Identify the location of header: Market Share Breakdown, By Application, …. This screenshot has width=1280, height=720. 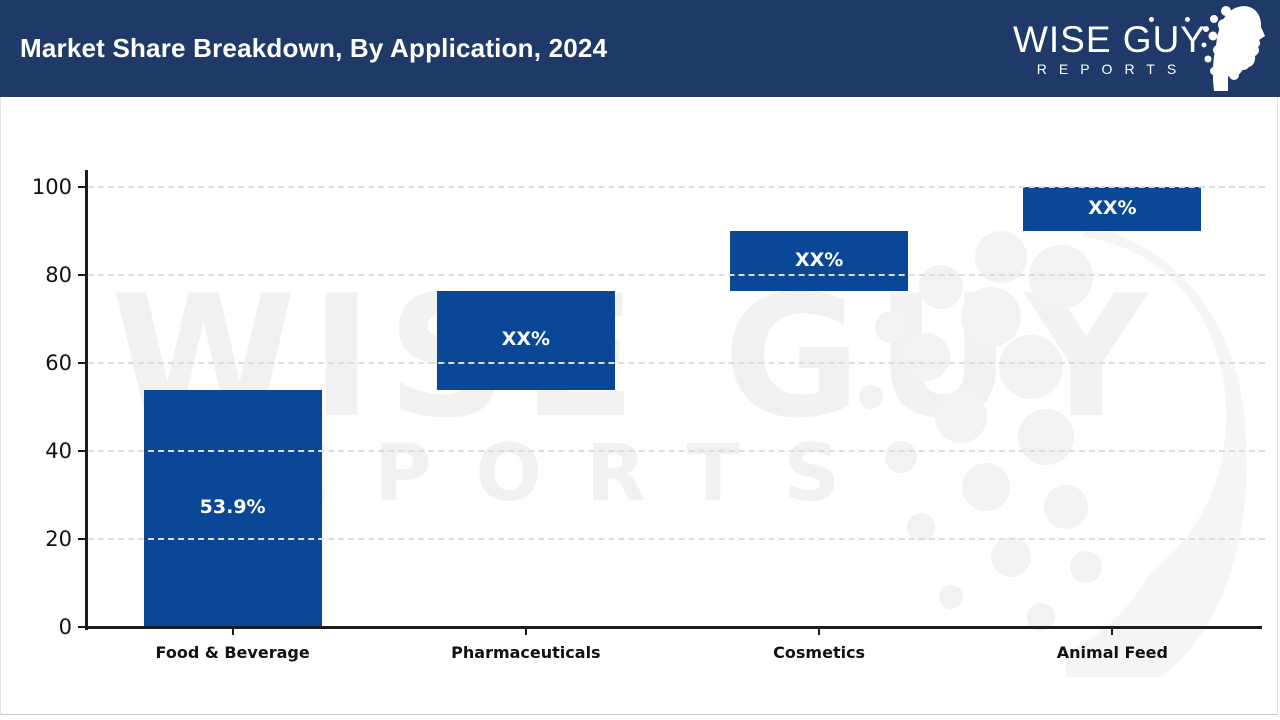
(640, 48).